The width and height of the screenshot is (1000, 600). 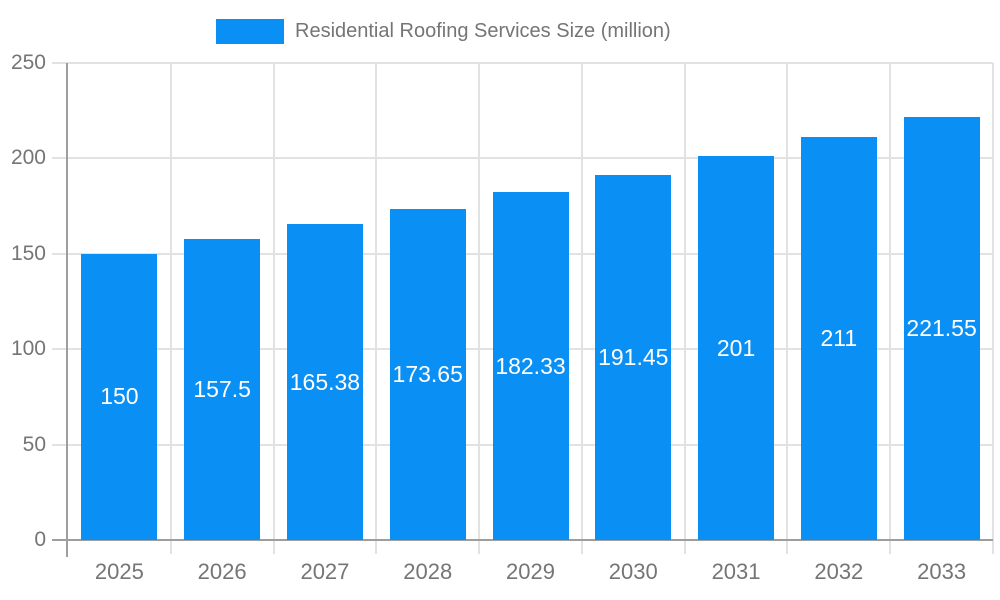 I want to click on bar-value-label: 157.5, so click(x=222, y=389).